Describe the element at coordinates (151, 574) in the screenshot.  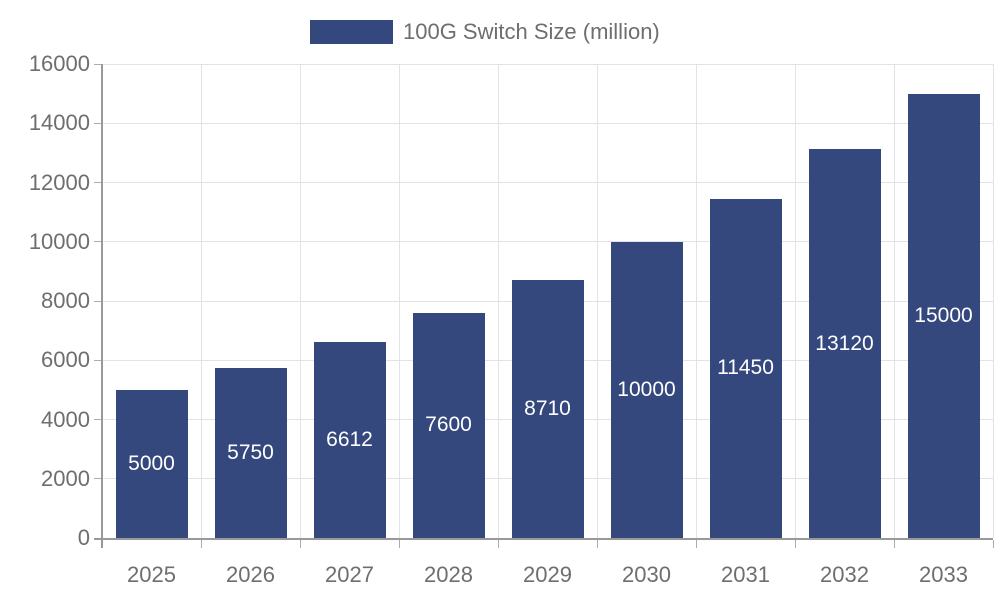
I see `x-axis-tick-label: 2025` at that location.